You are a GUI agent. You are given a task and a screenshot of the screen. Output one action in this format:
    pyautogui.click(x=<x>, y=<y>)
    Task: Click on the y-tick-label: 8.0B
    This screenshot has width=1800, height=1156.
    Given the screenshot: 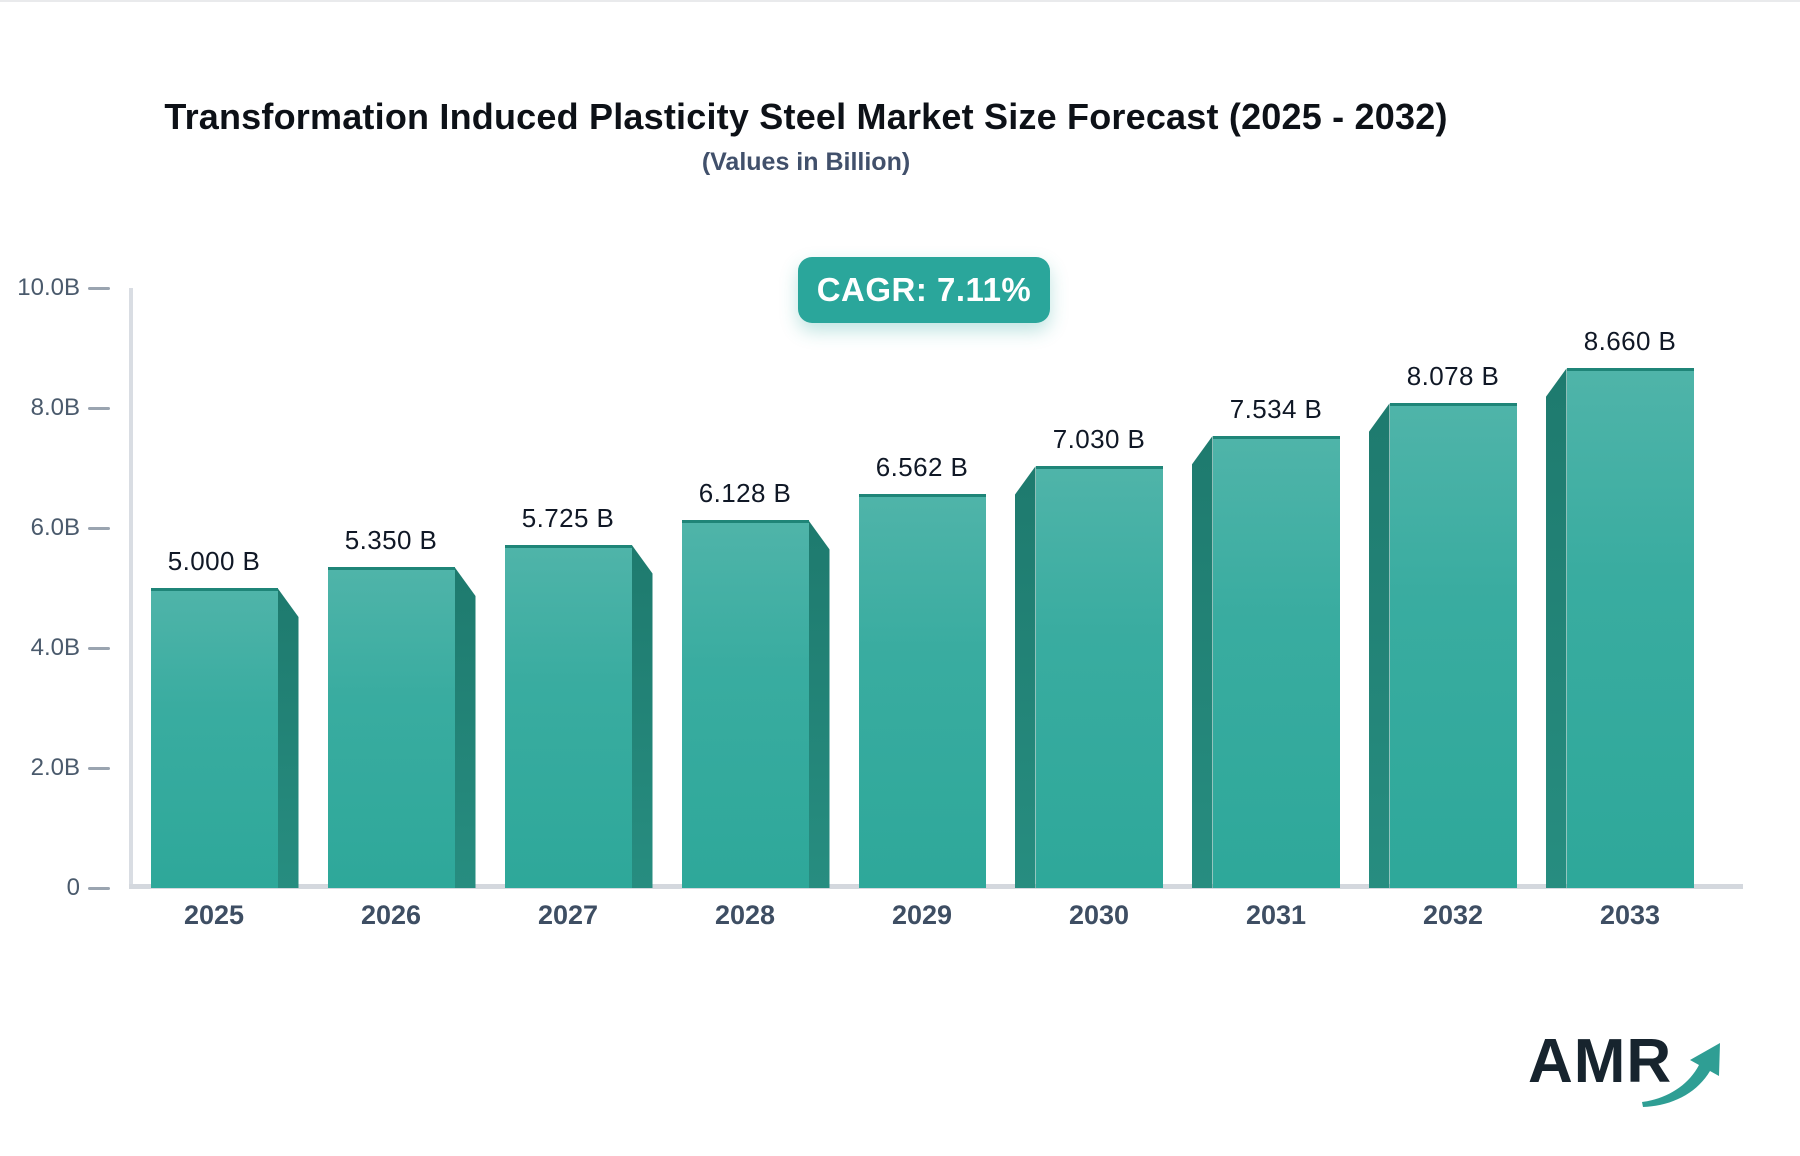 What is the action you would take?
    pyautogui.click(x=55, y=407)
    